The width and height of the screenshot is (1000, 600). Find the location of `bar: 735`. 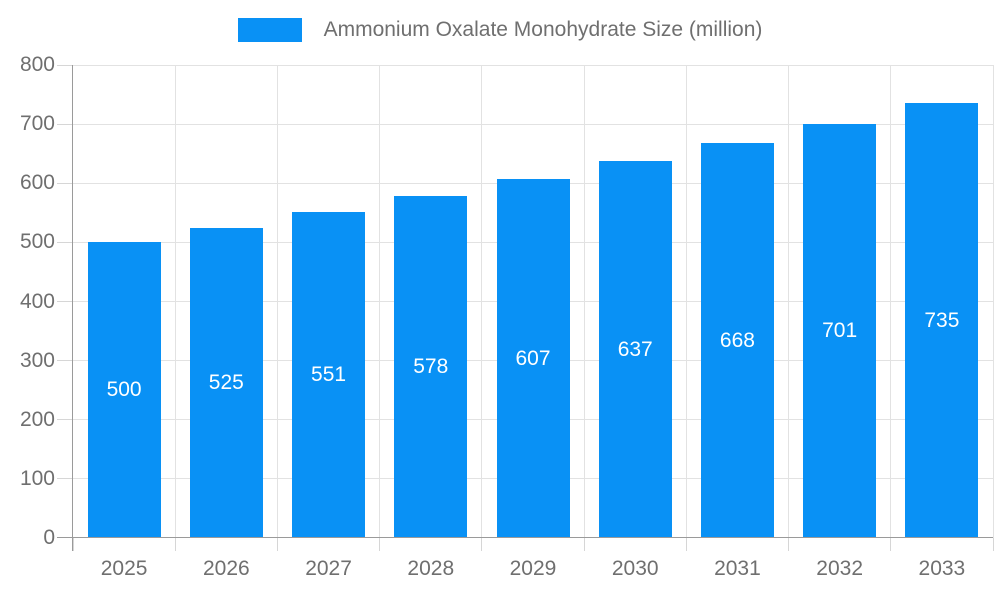

bar: 735 is located at coordinates (942, 320).